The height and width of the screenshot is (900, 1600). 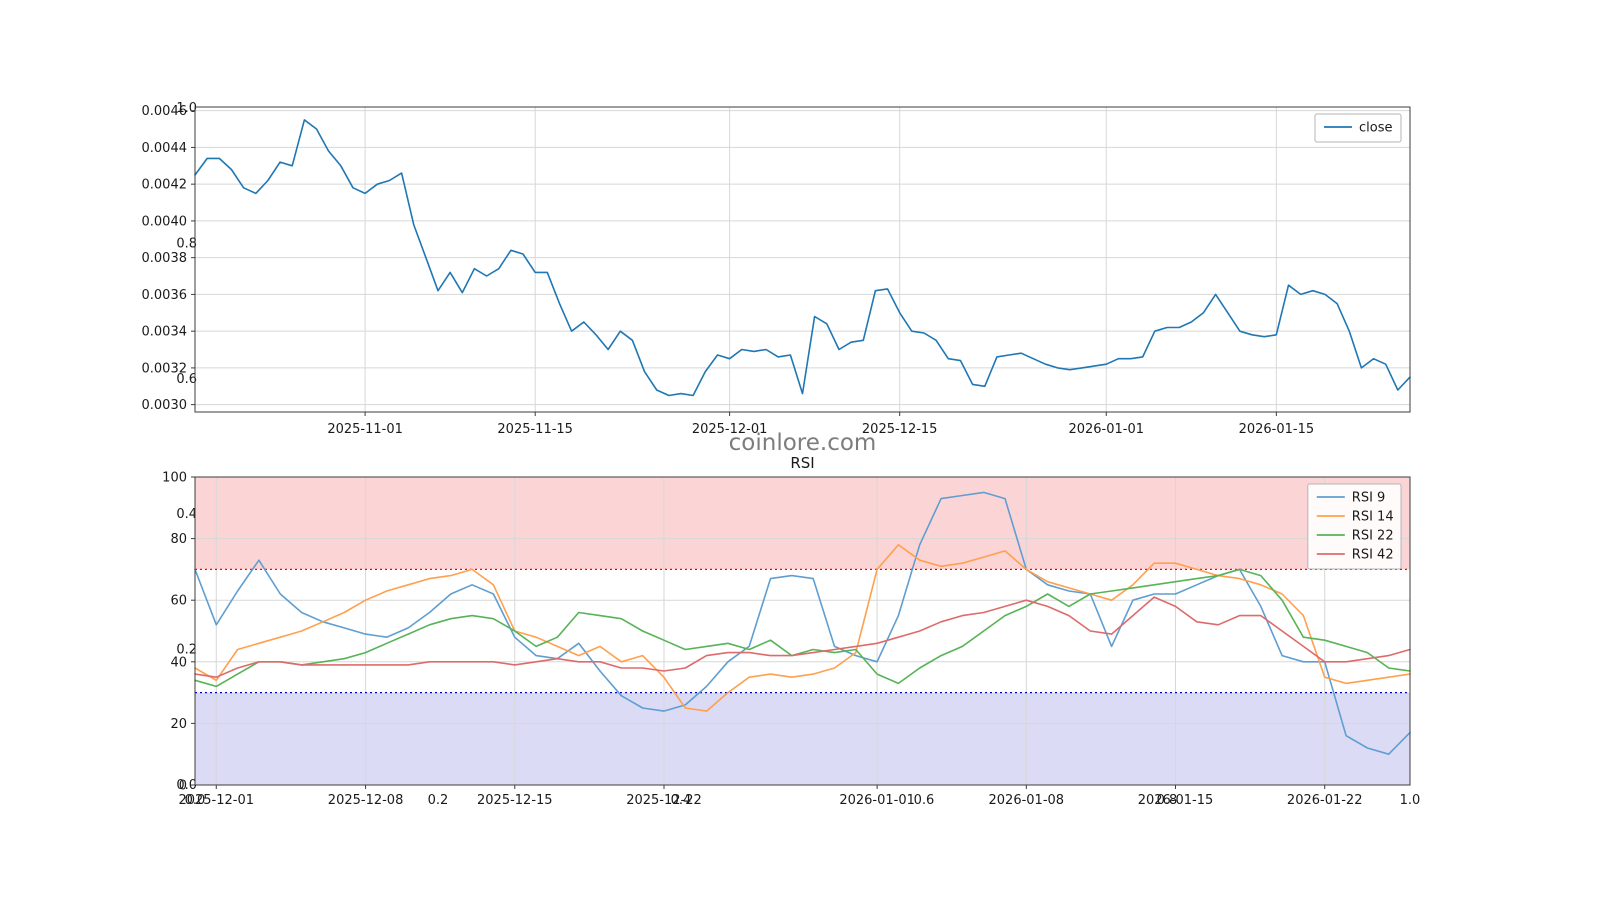 I want to click on legend: RSI 9 RSI 14 RSI 22 RSI 42, so click(x=1354, y=526).